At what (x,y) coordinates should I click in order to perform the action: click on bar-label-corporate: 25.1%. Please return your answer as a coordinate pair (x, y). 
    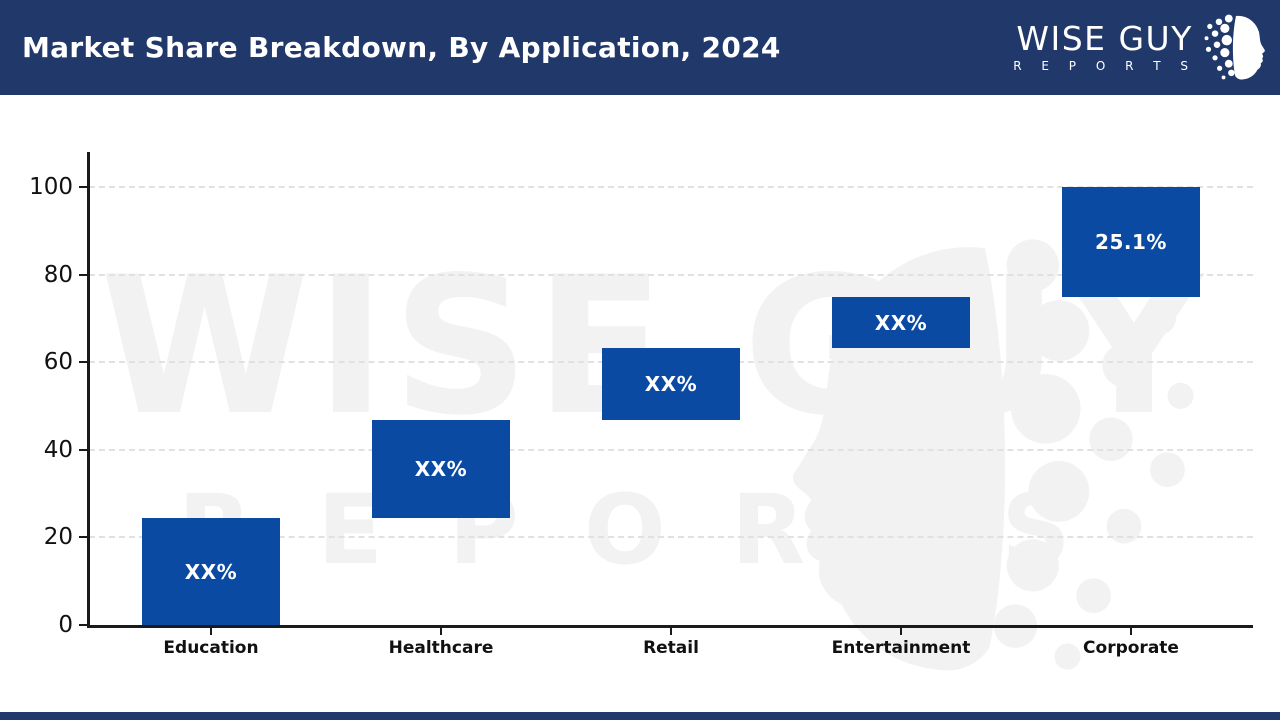
    Looking at the image, I should click on (1131, 241).